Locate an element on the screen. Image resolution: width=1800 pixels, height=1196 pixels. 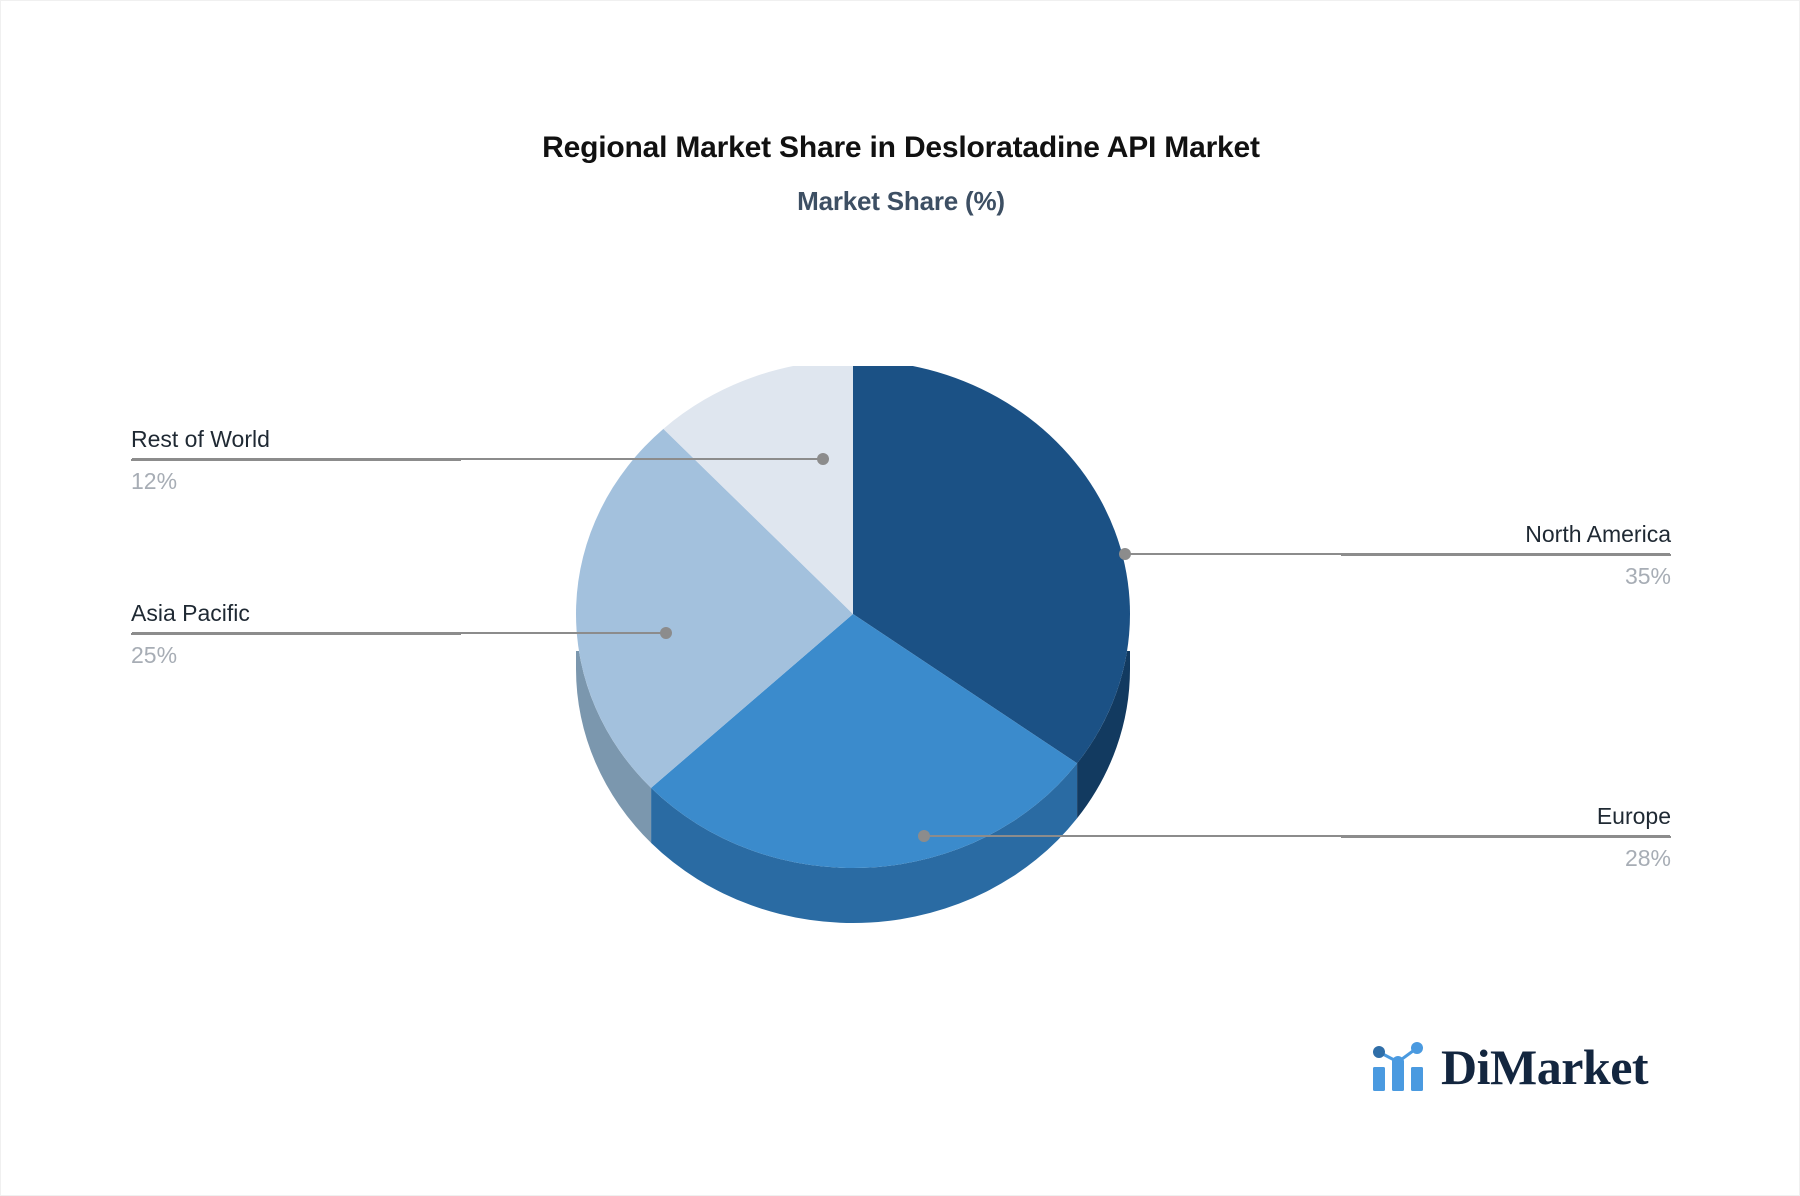
pie-slice-asia-pacific is located at coordinates (714, 608).